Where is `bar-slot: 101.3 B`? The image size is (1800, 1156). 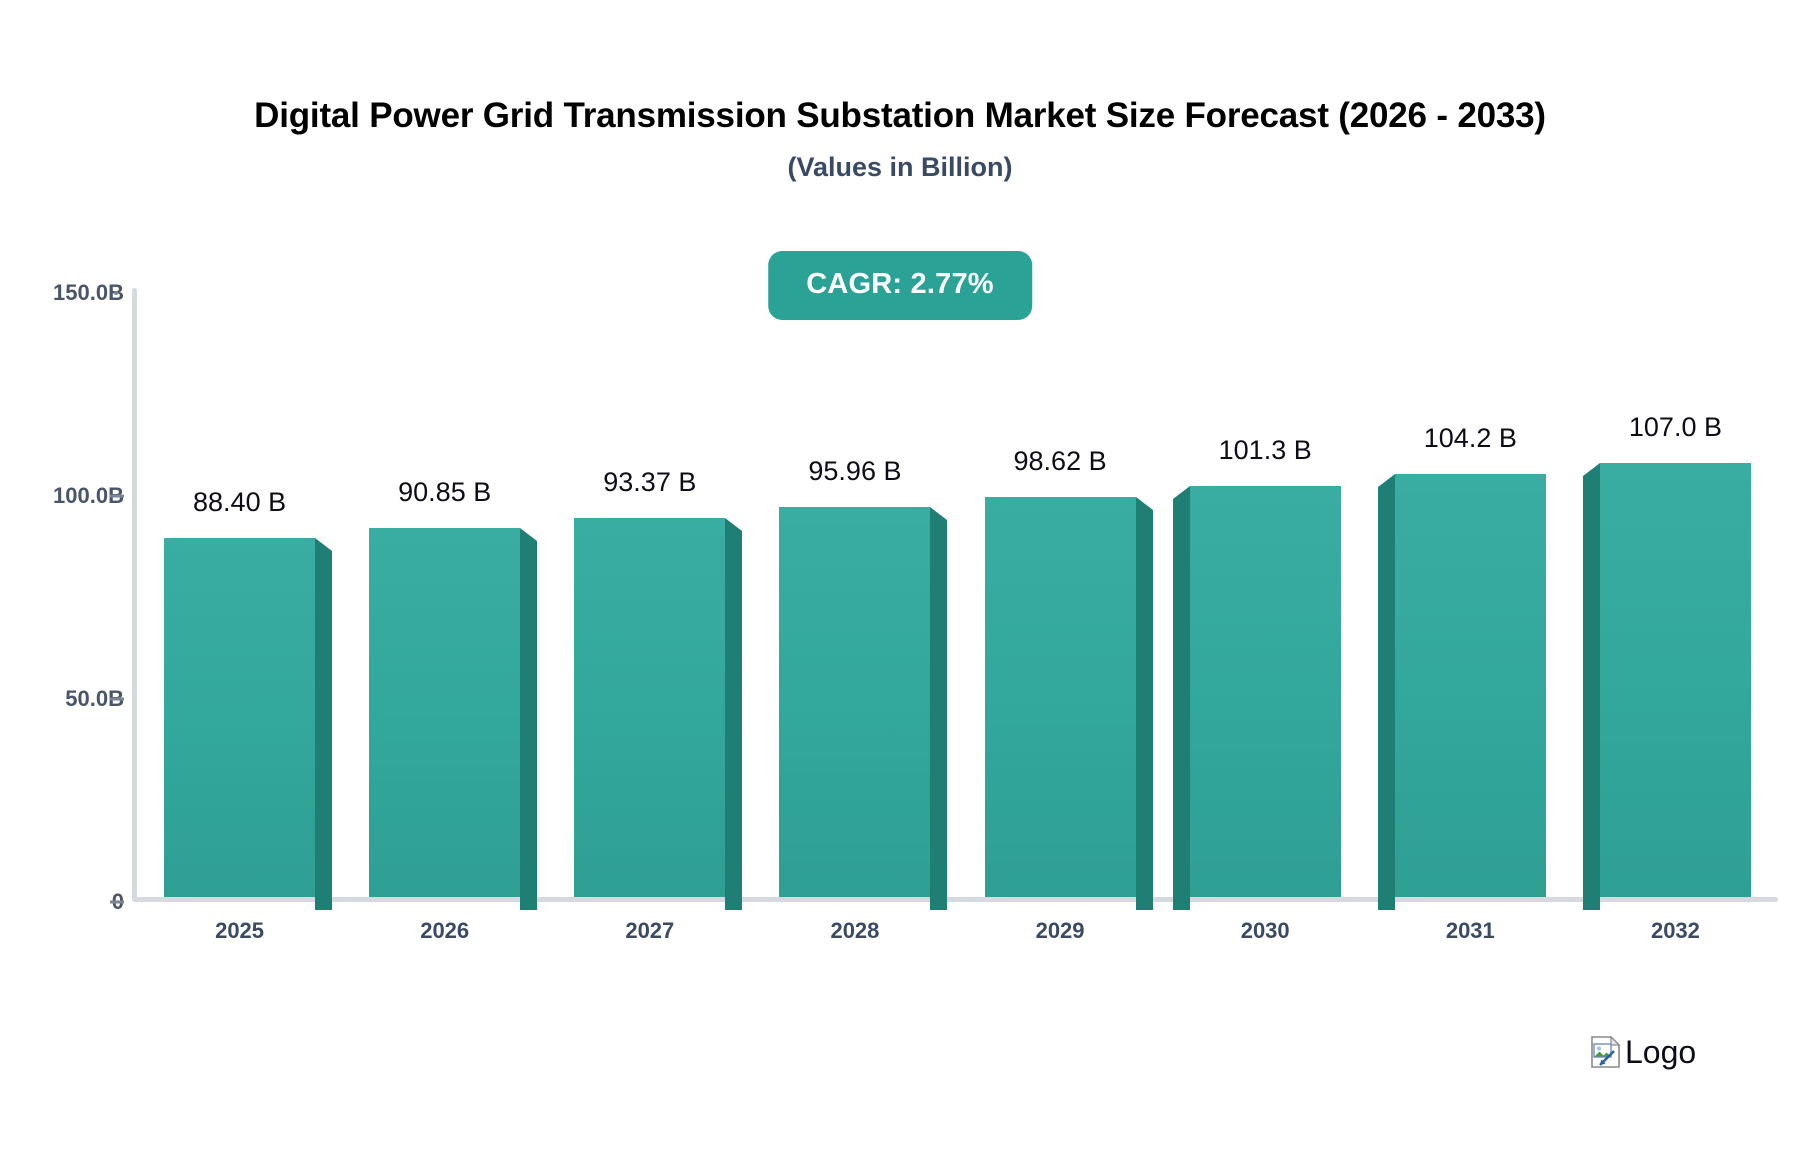 bar-slot: 101.3 B is located at coordinates (1265, 599).